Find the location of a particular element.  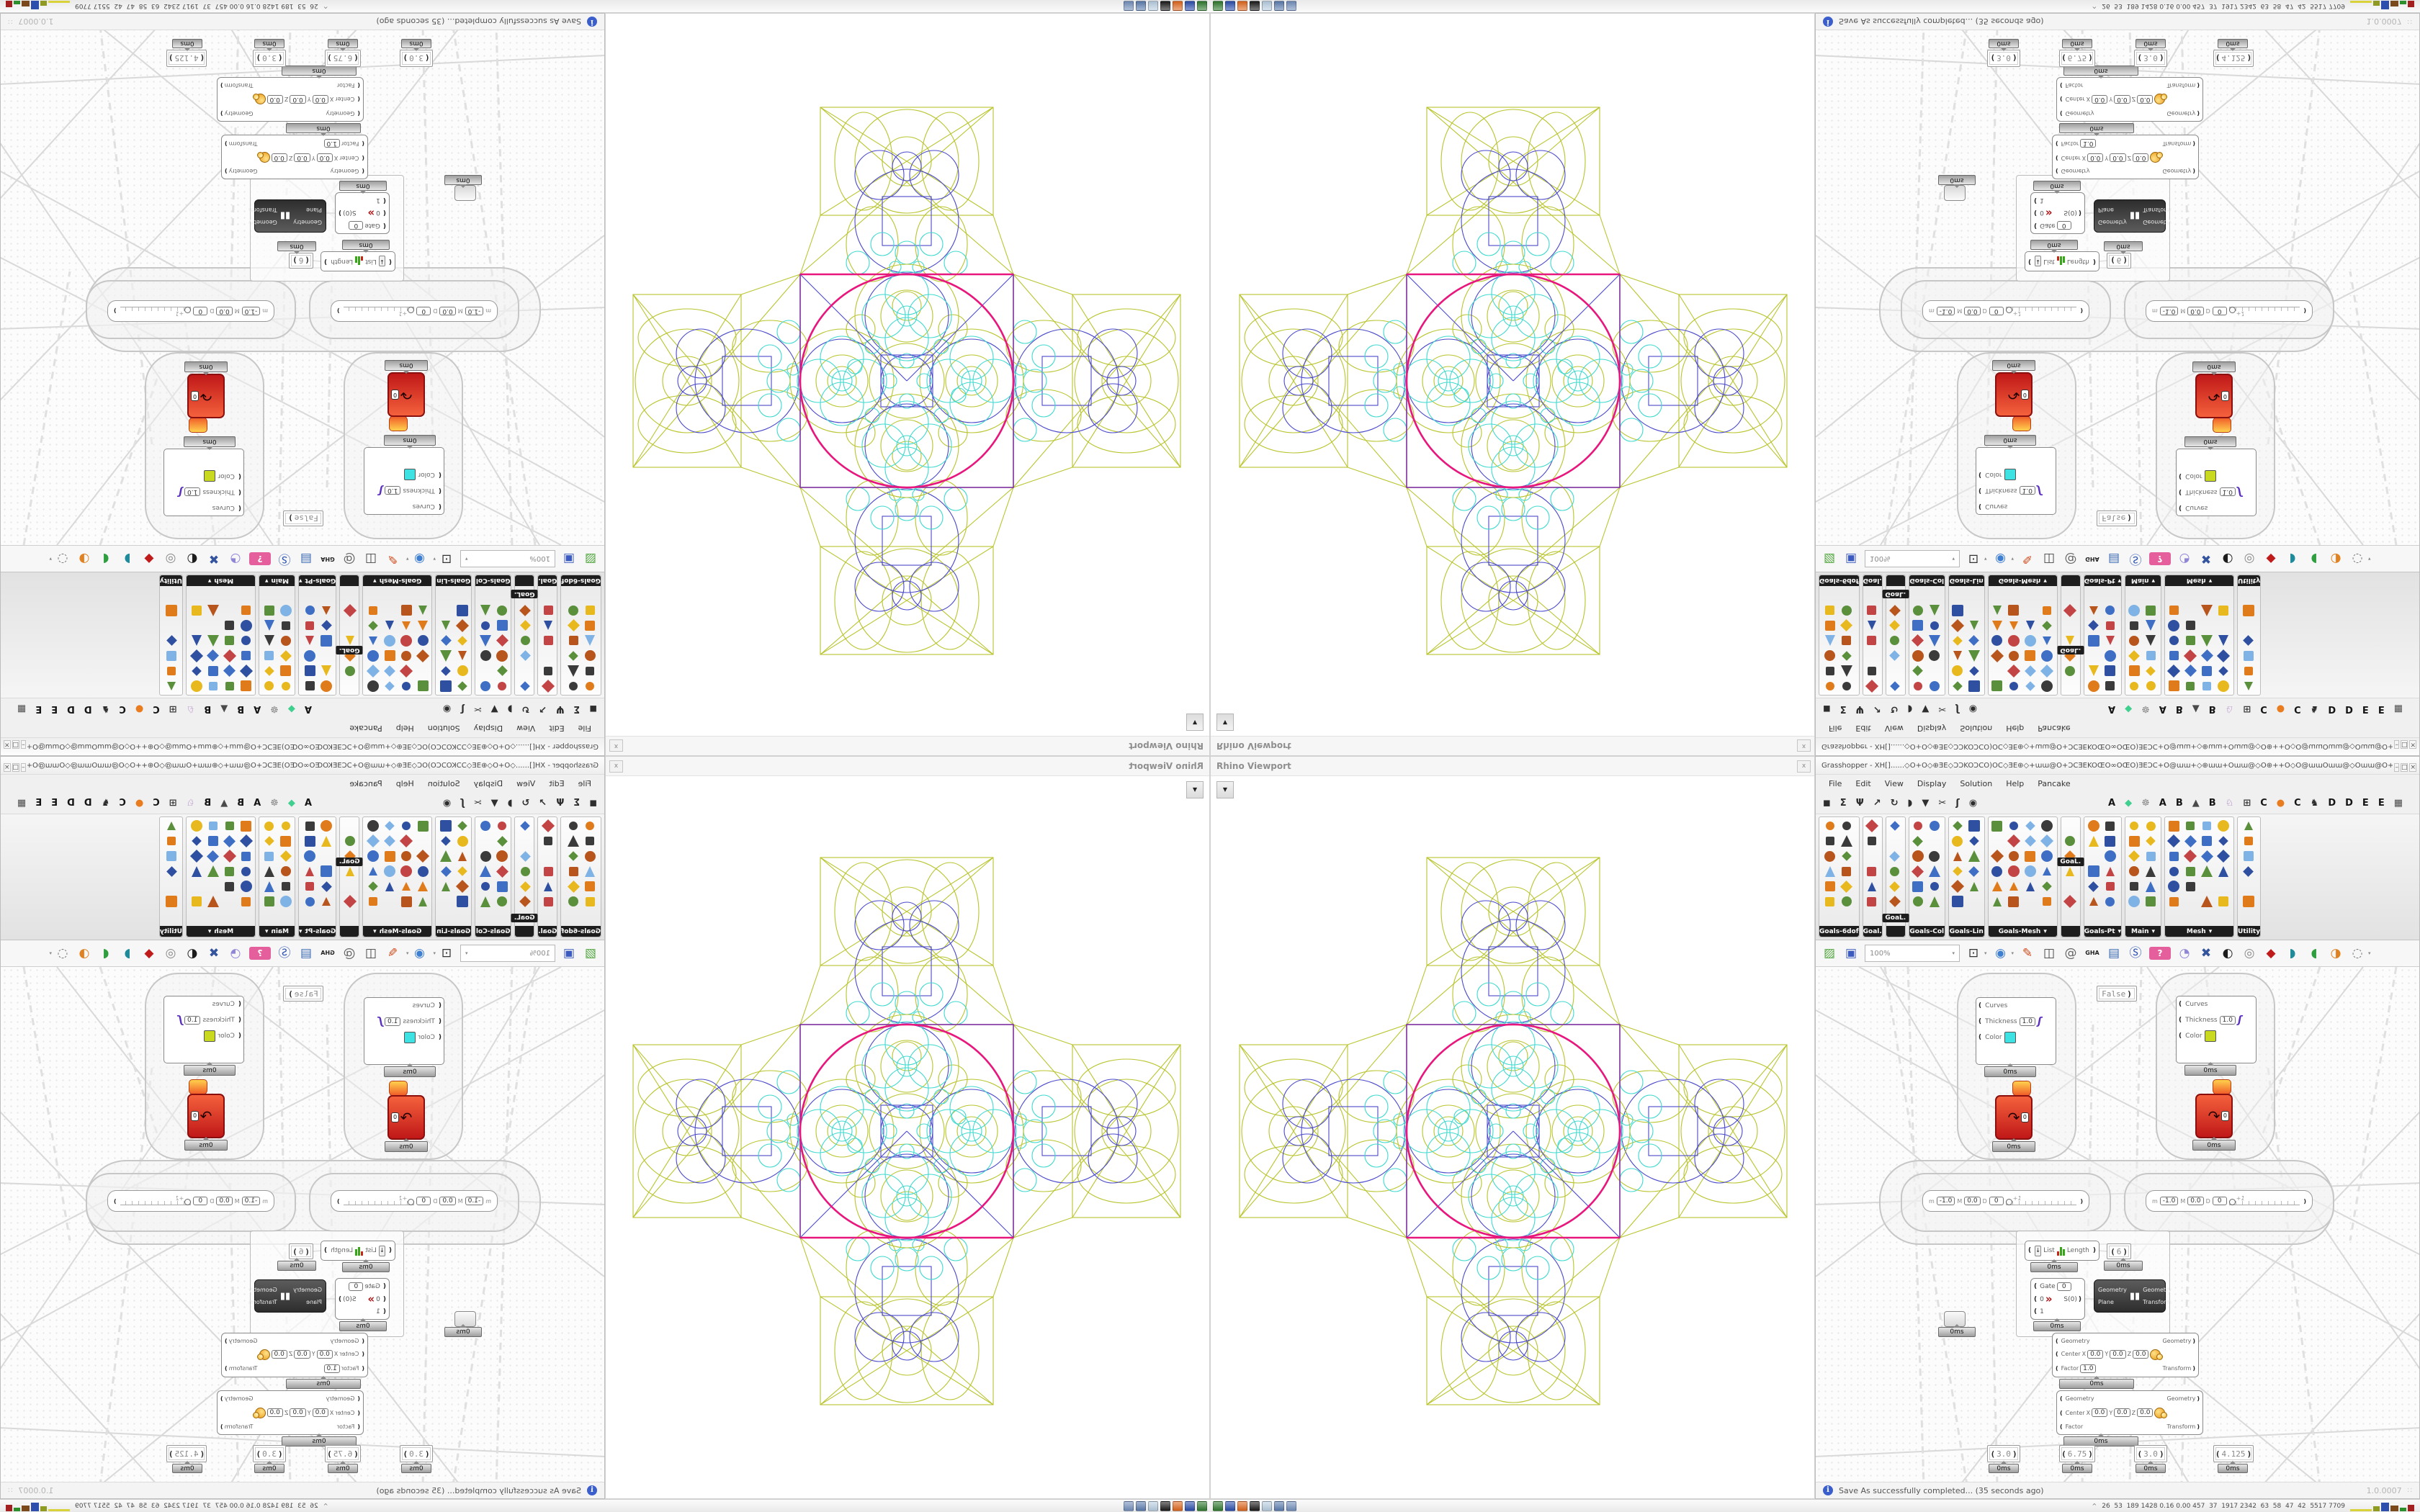

custom-preview-node: Curves Thickness 1.0 ʃ Color is located at coordinates (404, 1031).